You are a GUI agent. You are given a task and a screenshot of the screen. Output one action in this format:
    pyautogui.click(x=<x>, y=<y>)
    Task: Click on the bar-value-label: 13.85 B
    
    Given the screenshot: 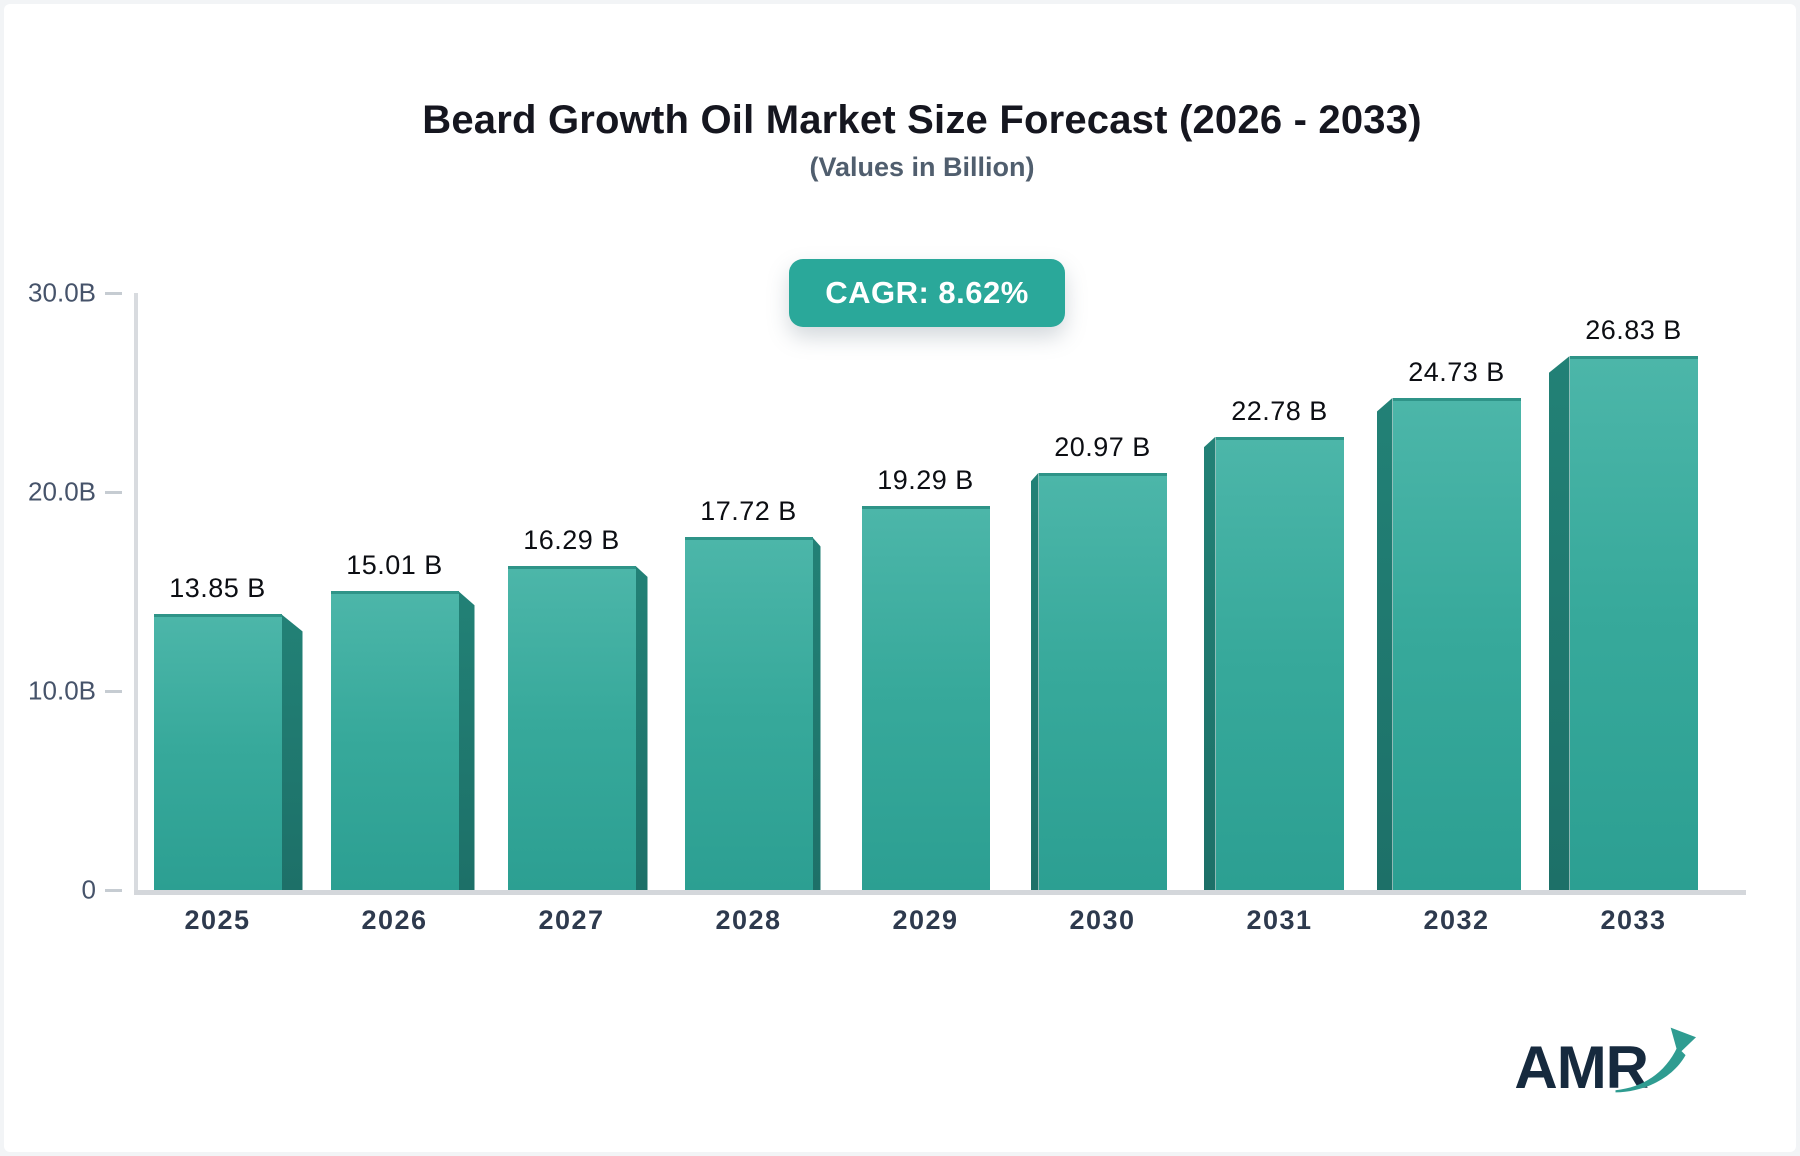 What is the action you would take?
    pyautogui.click(x=217, y=588)
    